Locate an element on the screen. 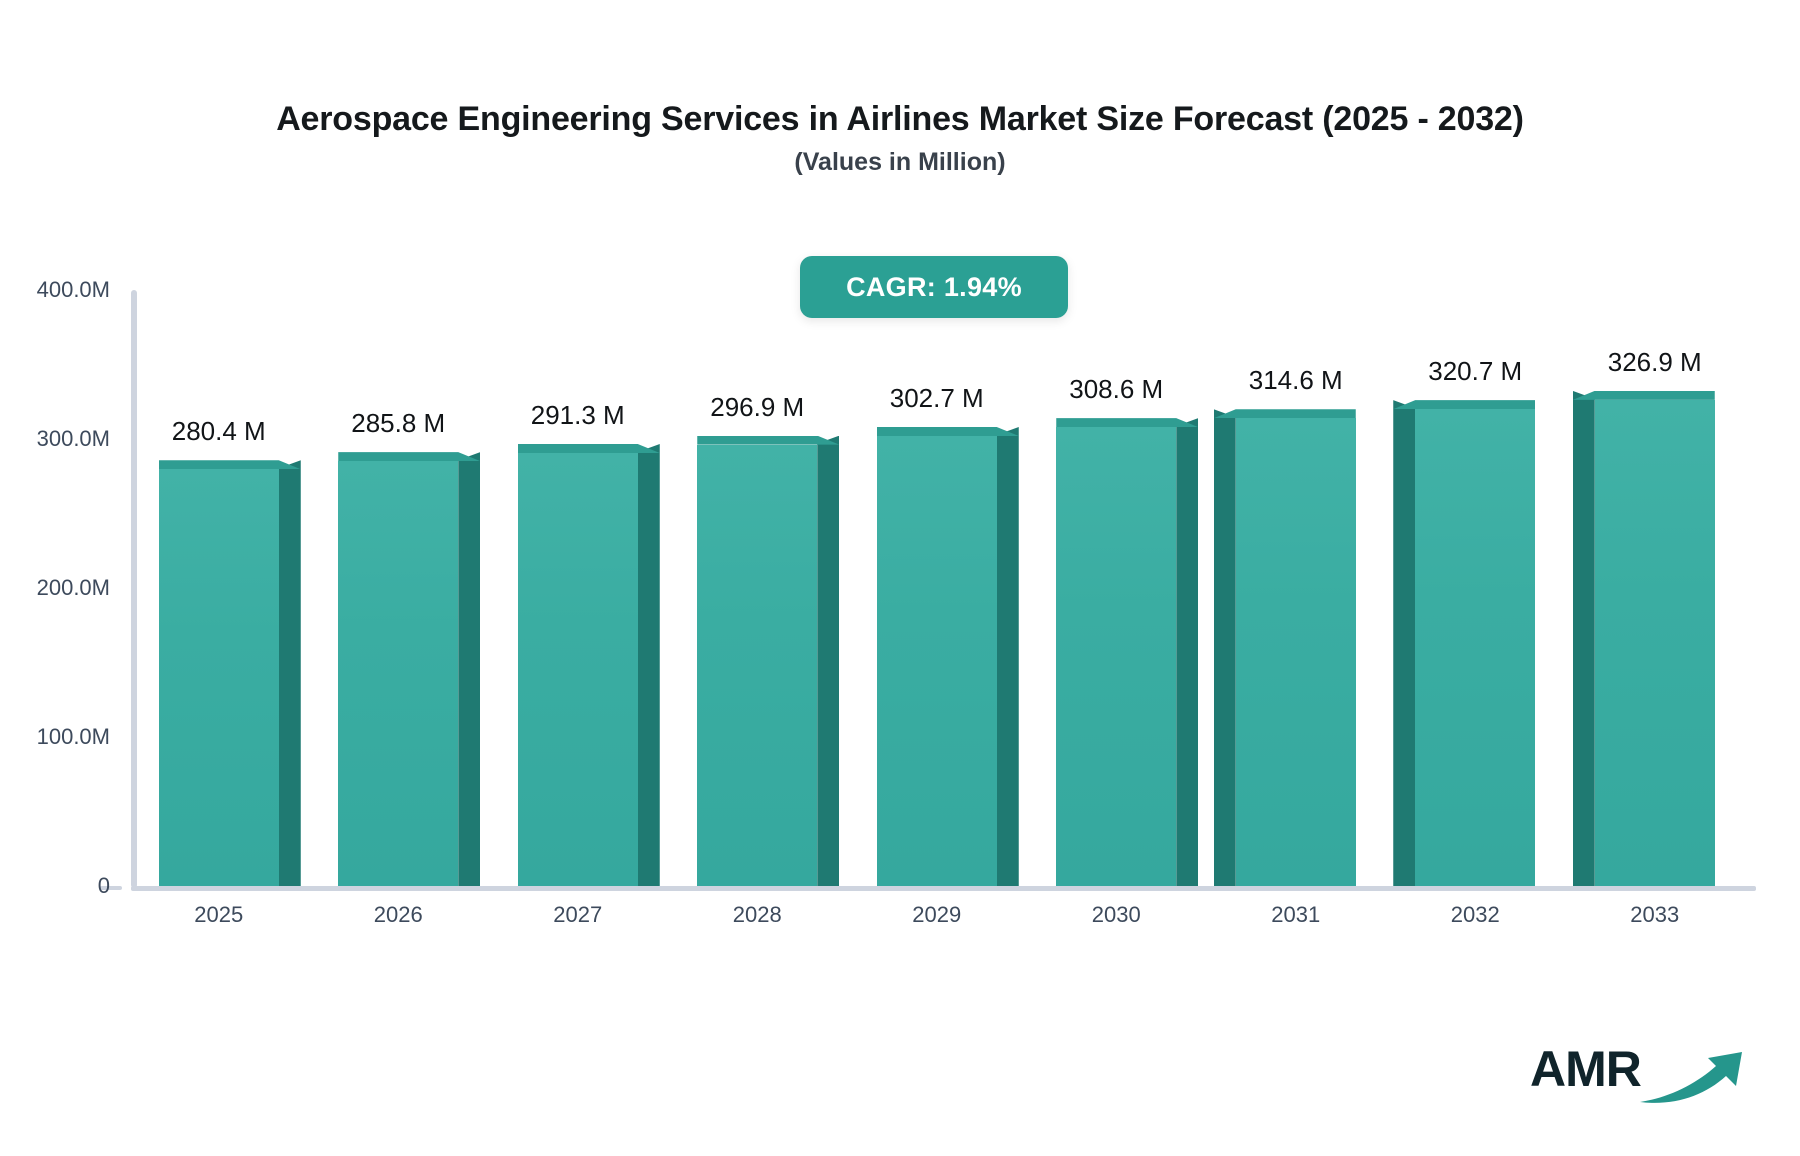  amr-logo: AMR is located at coordinates (1645, 1075).